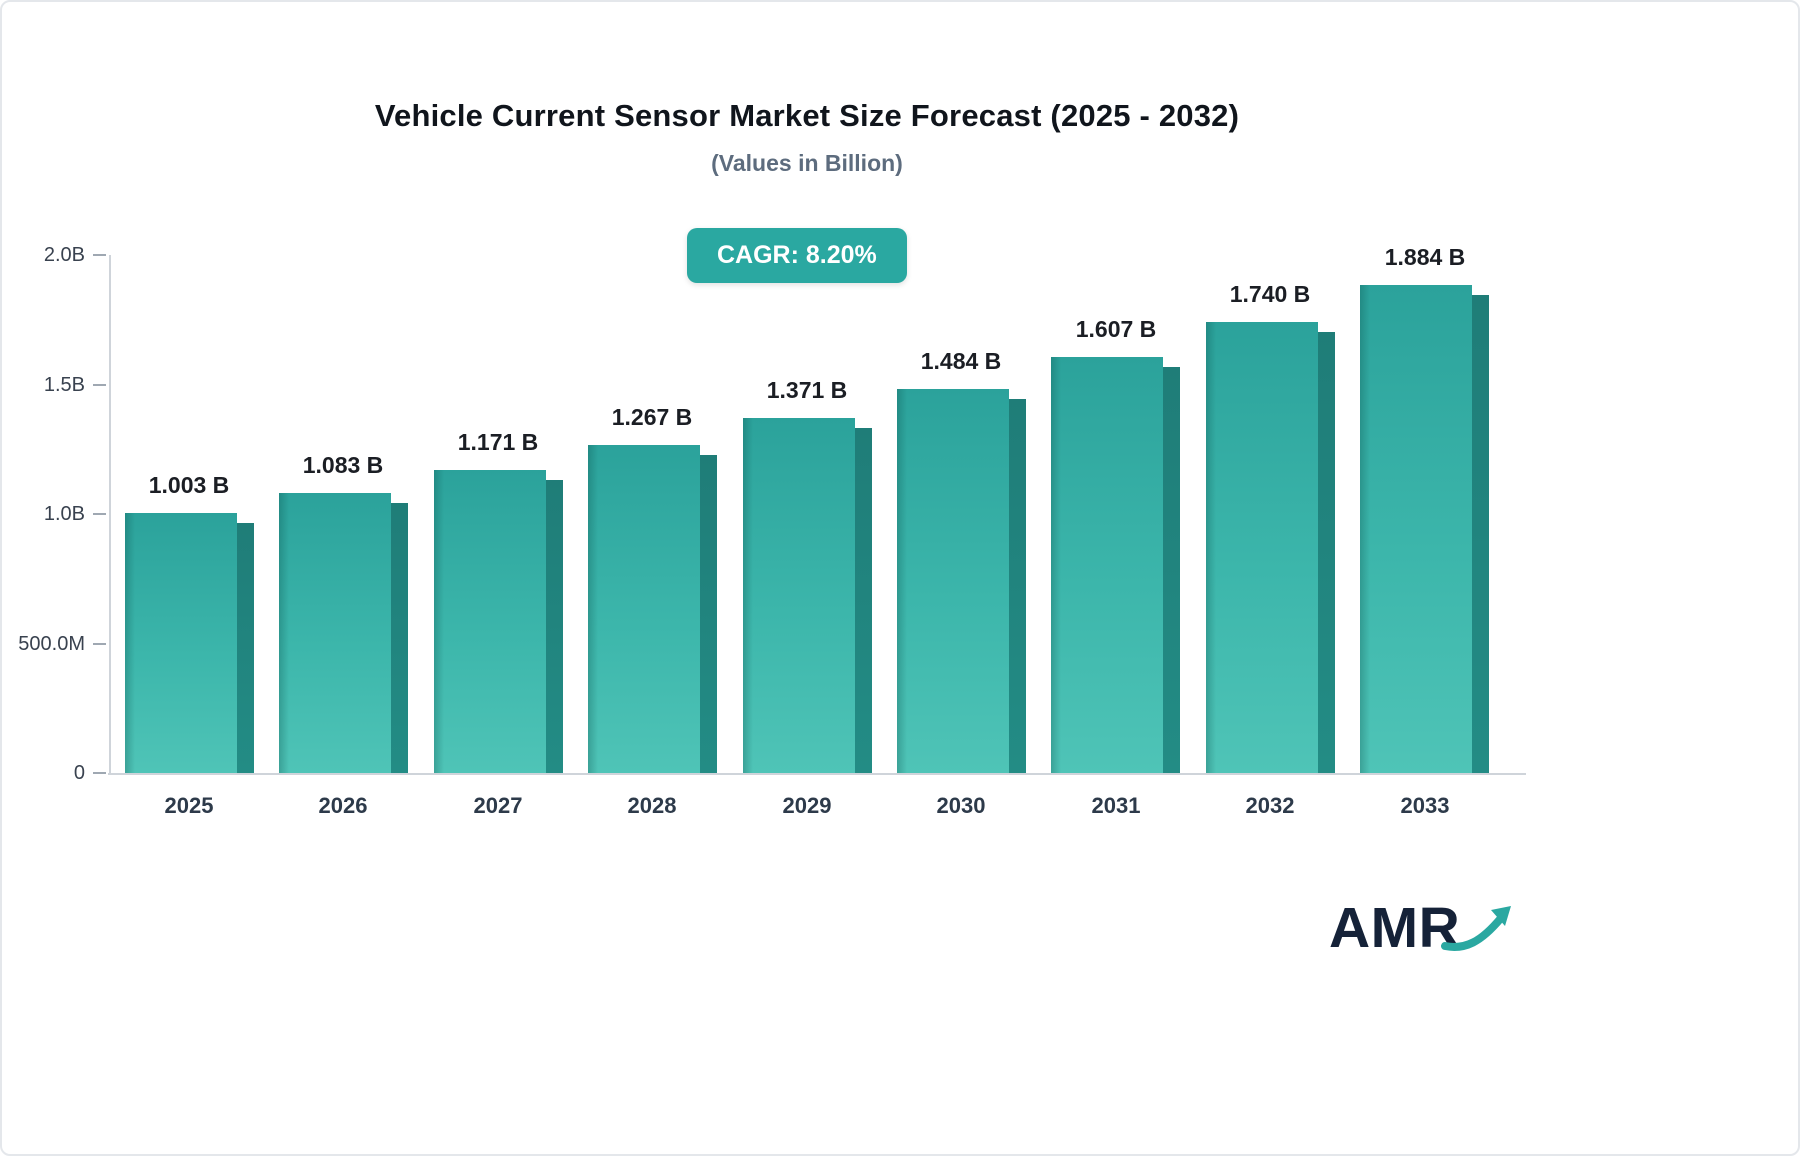 Image resolution: width=1800 pixels, height=1156 pixels. Describe the element at coordinates (554, 626) in the screenshot. I see `bar-side-2027` at that location.